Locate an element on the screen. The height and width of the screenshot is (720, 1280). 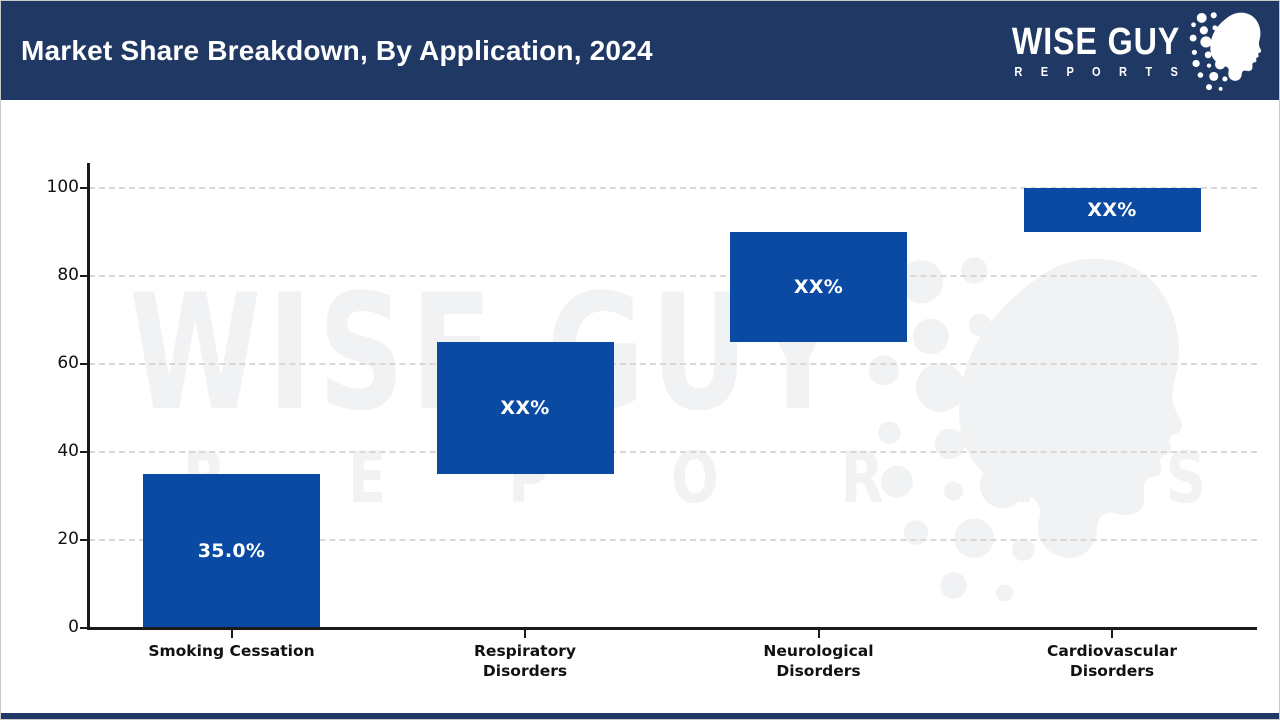
bar-value-label: 35.0% is located at coordinates (231, 551).